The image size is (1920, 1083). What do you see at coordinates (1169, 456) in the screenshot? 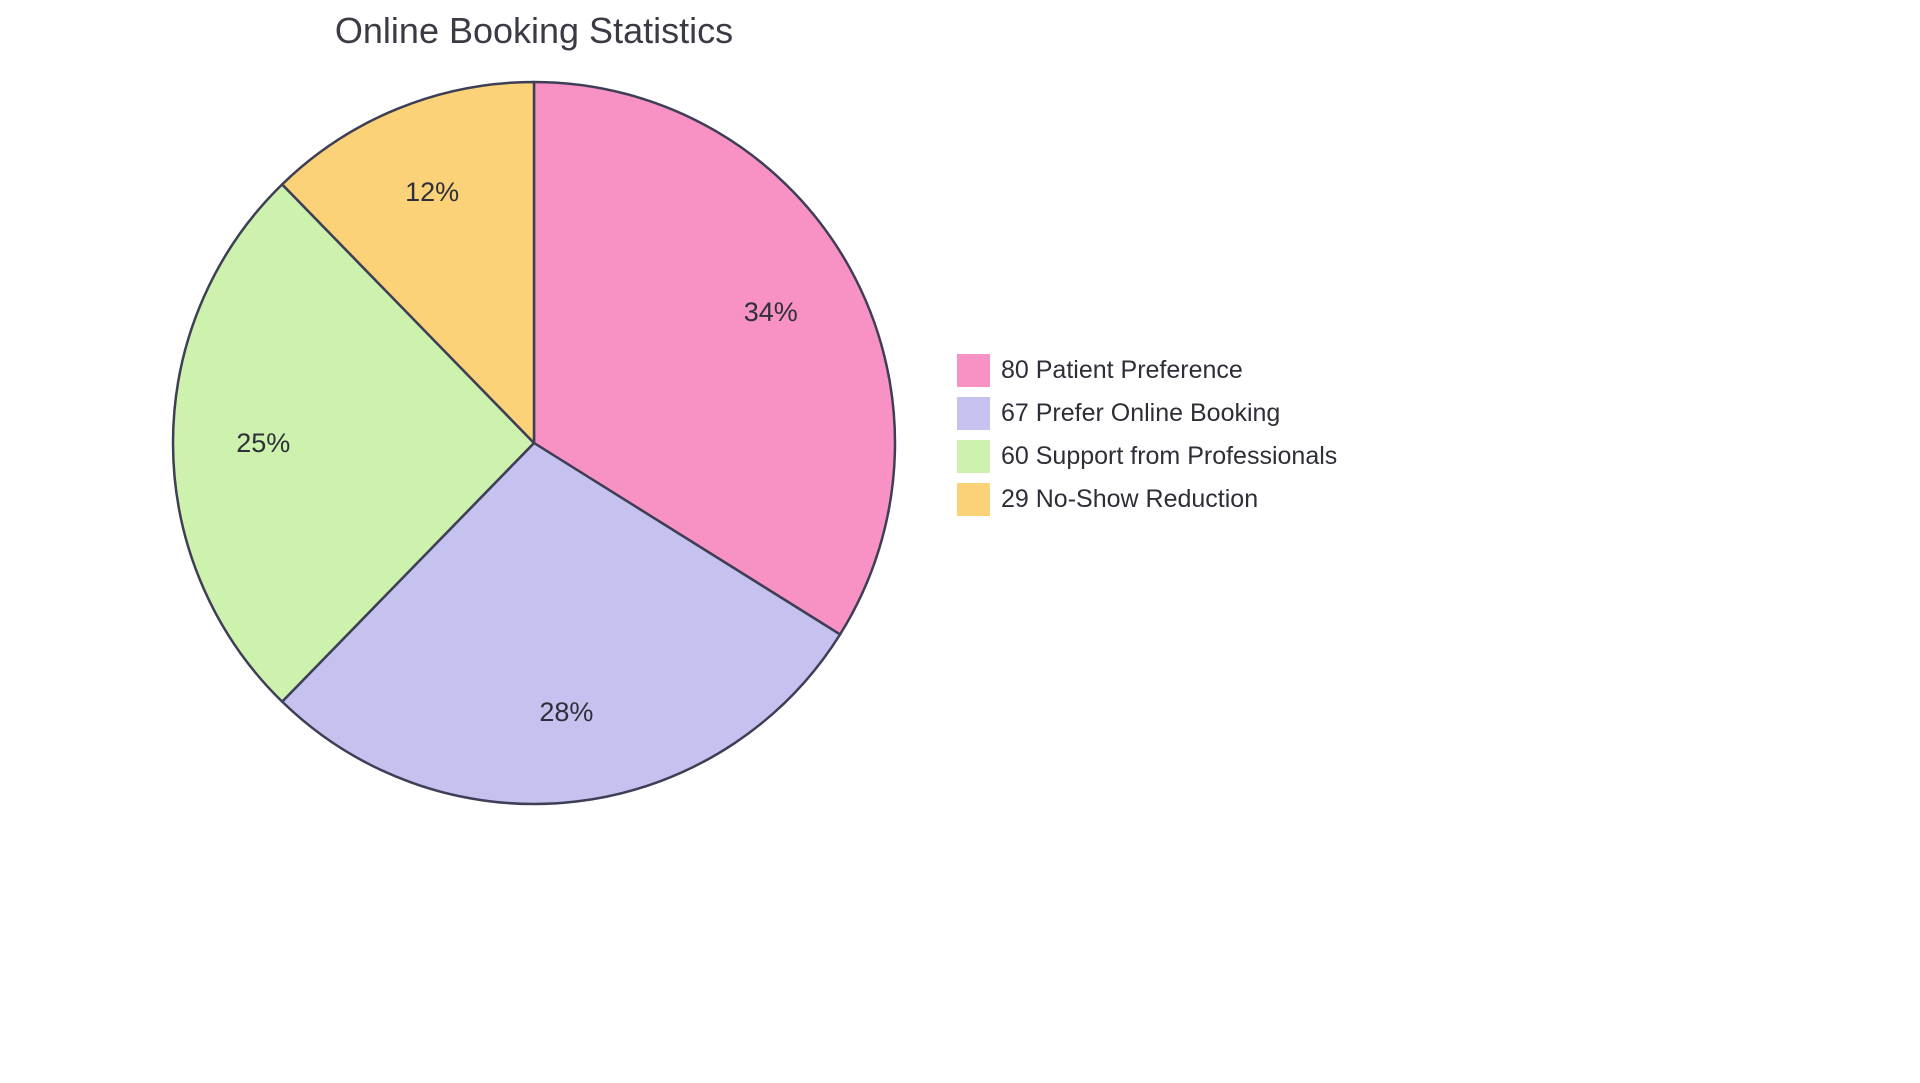
I see `legend-label: 60 Support from Professionals` at bounding box center [1169, 456].